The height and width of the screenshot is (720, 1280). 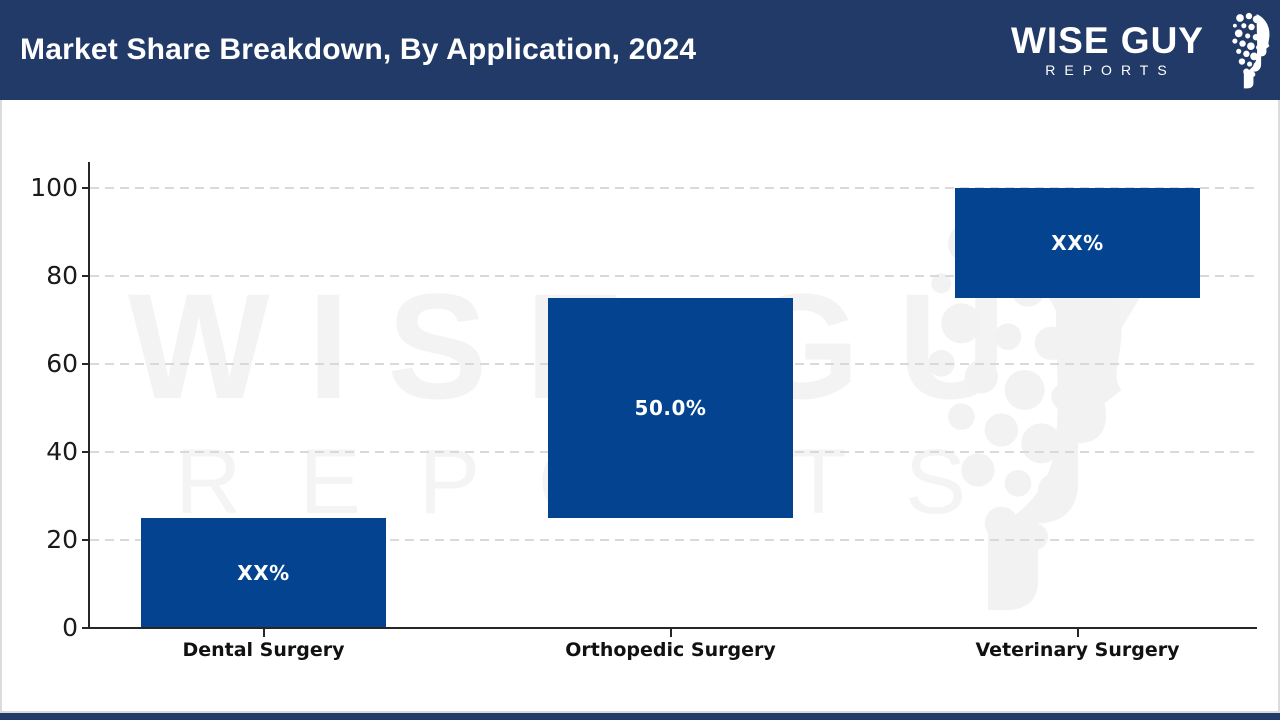 What do you see at coordinates (263, 650) in the screenshot?
I see `x-axis-category-label: Dental Surgery` at bounding box center [263, 650].